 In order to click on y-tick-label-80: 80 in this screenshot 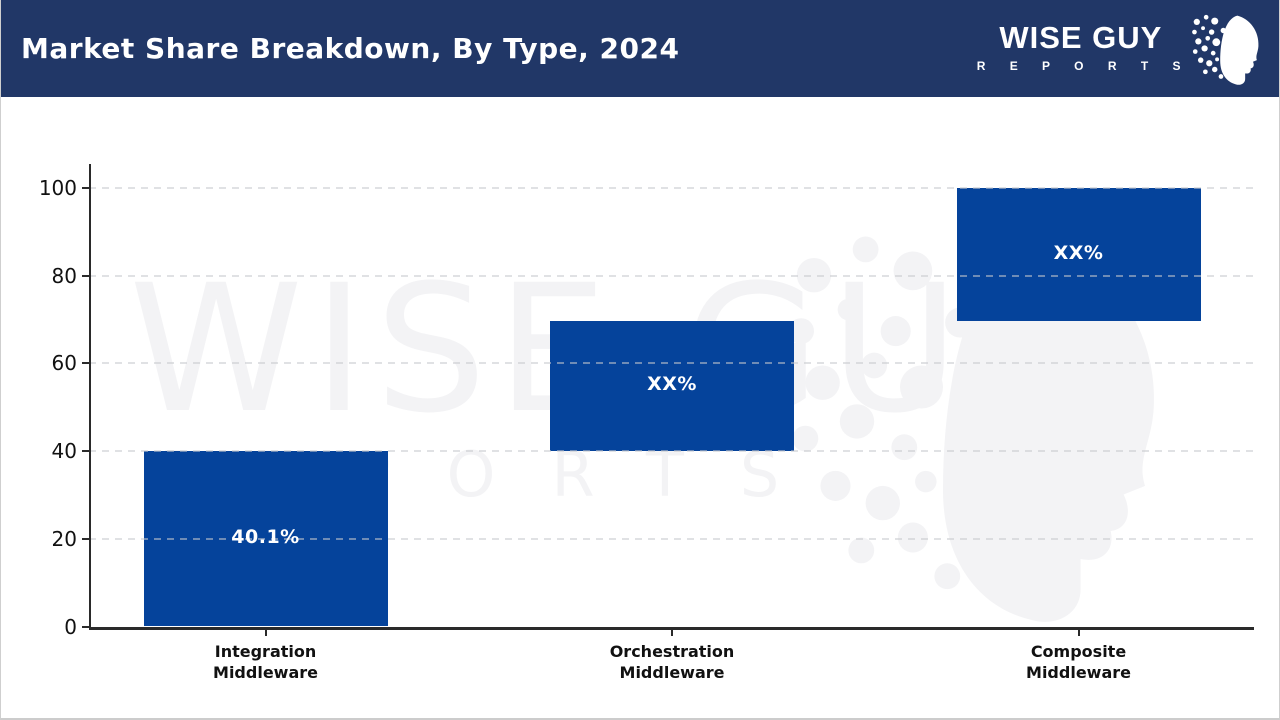, I will do `click(64, 275)`.